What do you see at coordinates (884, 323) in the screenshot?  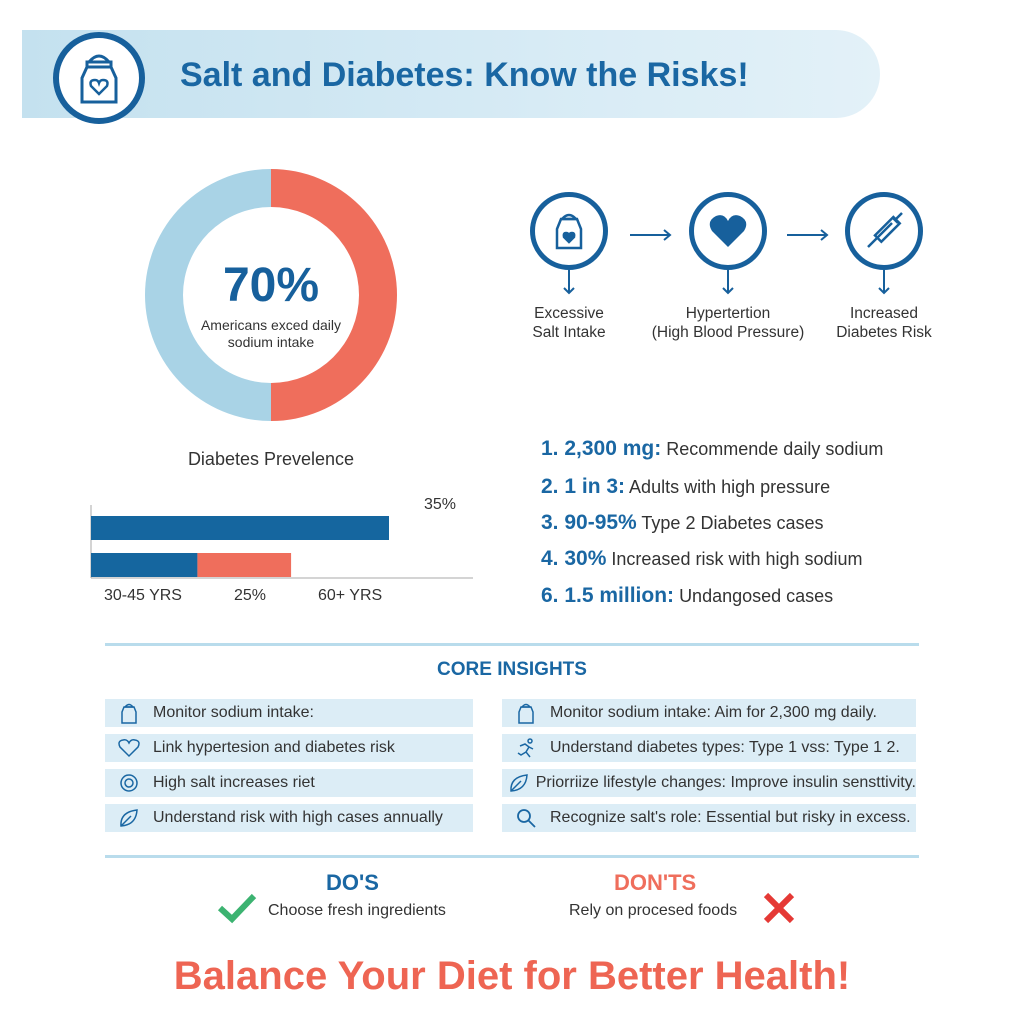 I see `flow-label-diabetes: Increased Diabetes Risk` at bounding box center [884, 323].